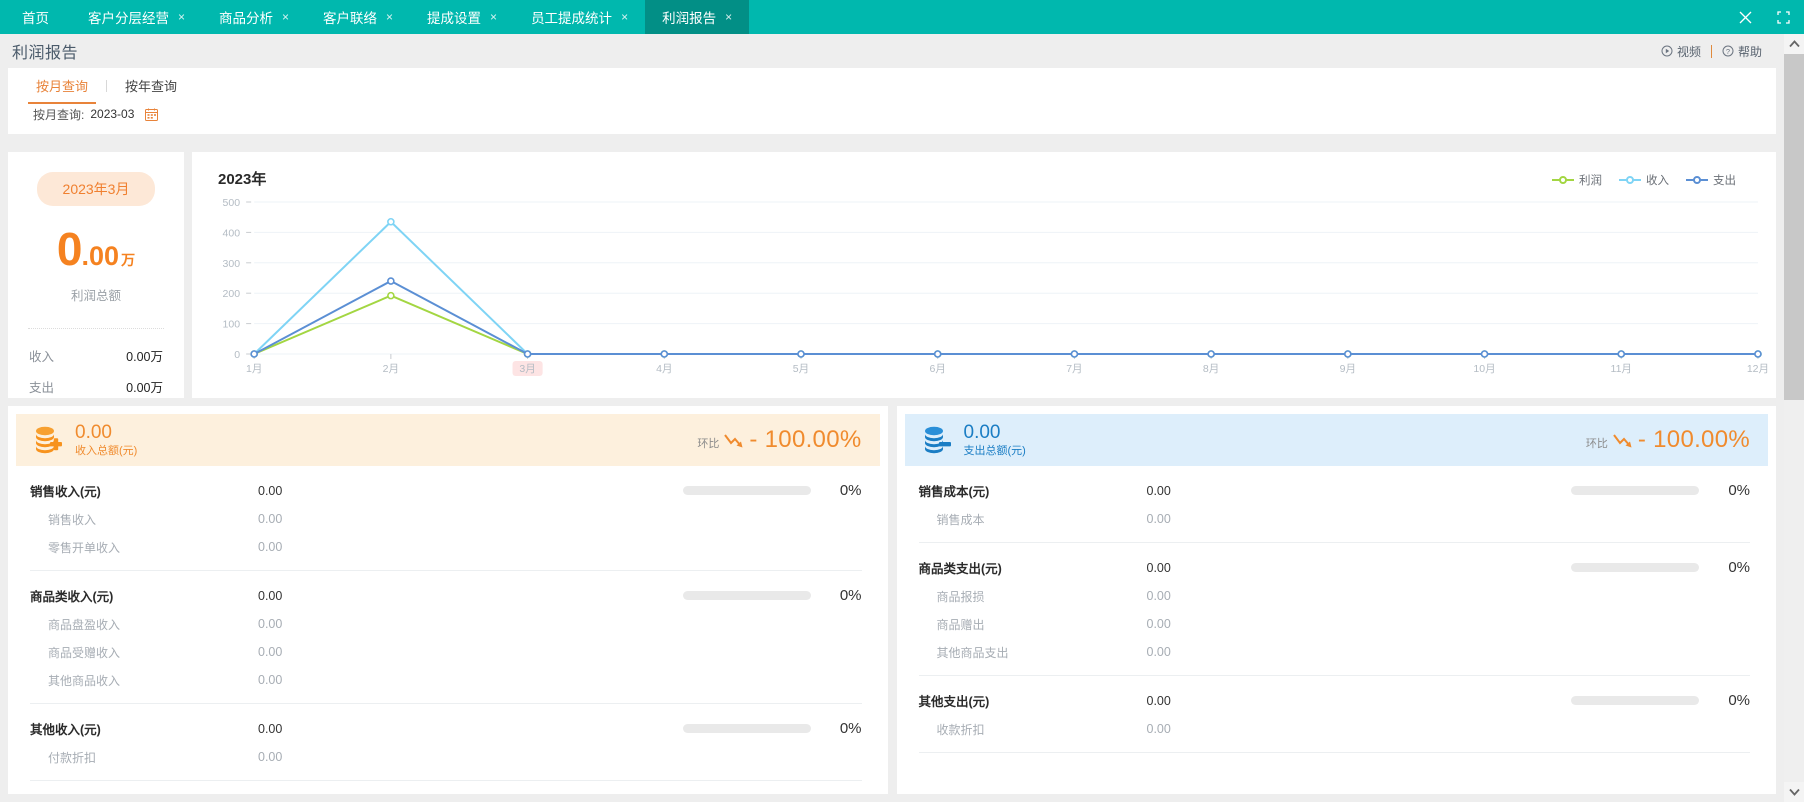 Image resolution: width=1804 pixels, height=802 pixels. Describe the element at coordinates (446, 757) in the screenshot. I see `sub-row: 付款折扣 0.00` at that location.